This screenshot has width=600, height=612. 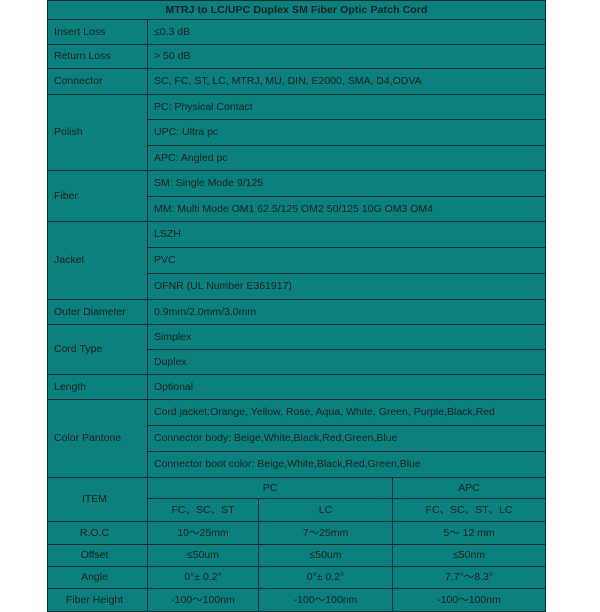 What do you see at coordinates (325, 533) in the screenshot?
I see `geometry-roc-pc-lc: 7～25mm` at bounding box center [325, 533].